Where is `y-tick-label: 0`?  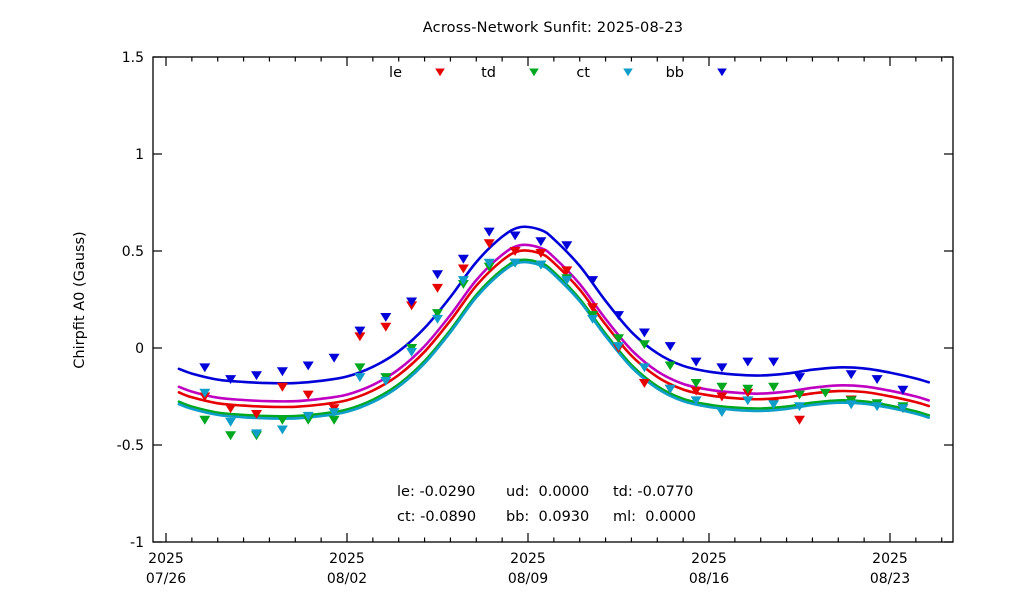
y-tick-label: 0 is located at coordinates (139, 349).